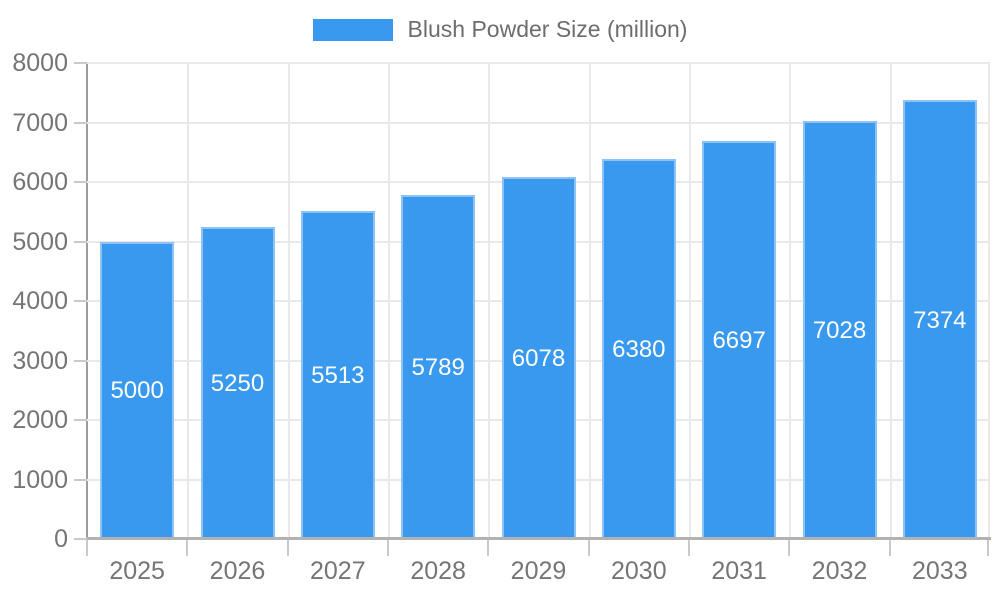  I want to click on legend-label: Blush Powder Size (million), so click(547, 29).